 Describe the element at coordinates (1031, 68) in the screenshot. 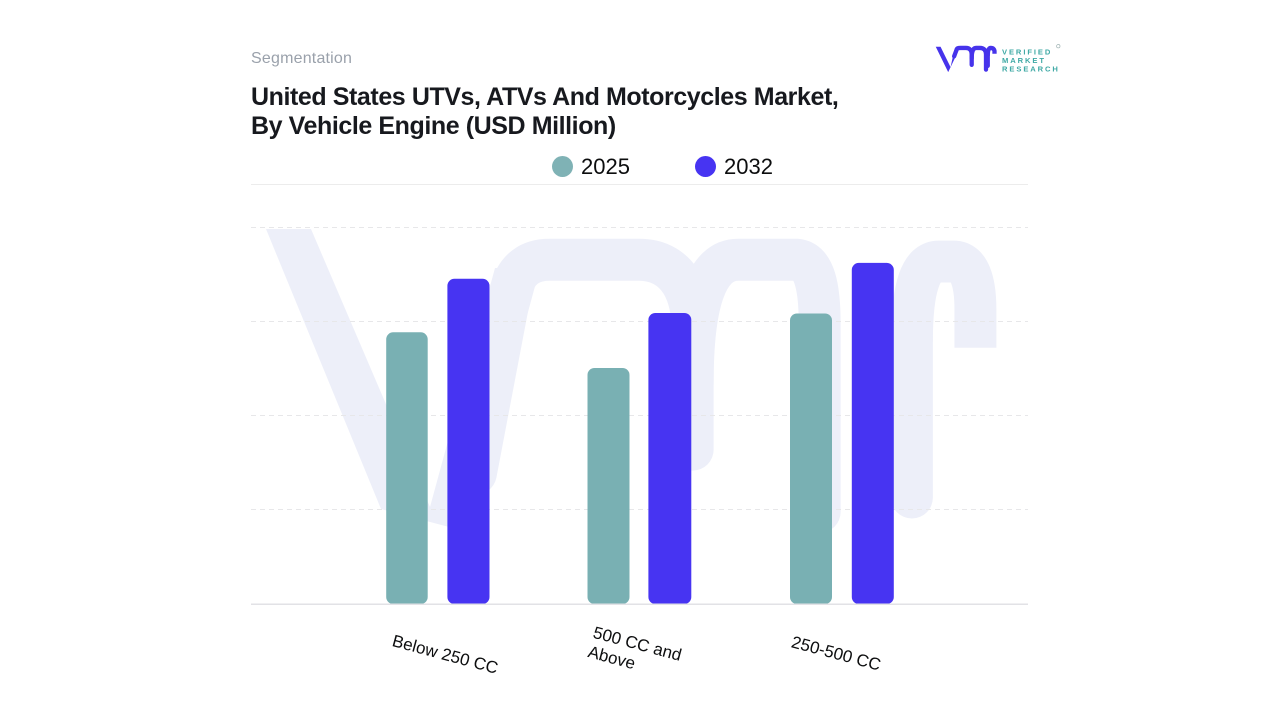

I see `svg-text: RESEARCH` at that location.